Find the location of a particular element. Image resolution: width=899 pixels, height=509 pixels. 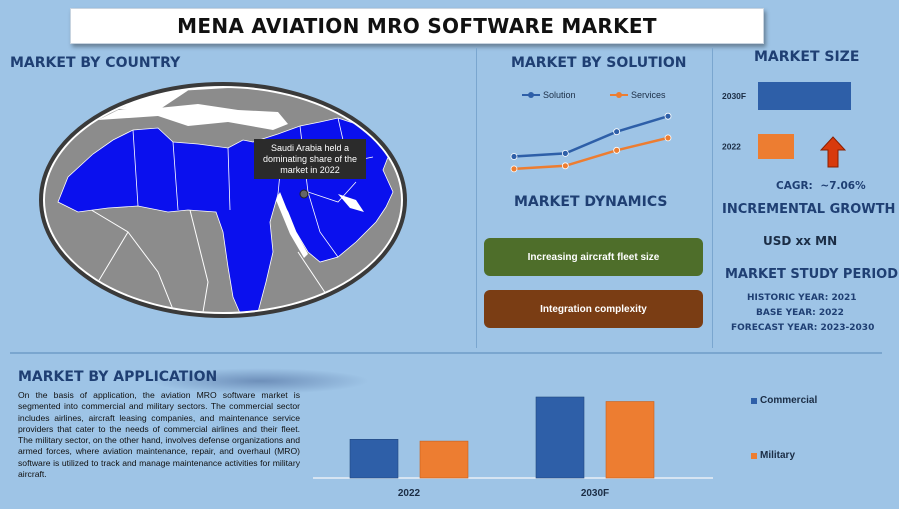

forecast-year: FORECAST YEAR: 2023-2030 is located at coordinates (803, 328).